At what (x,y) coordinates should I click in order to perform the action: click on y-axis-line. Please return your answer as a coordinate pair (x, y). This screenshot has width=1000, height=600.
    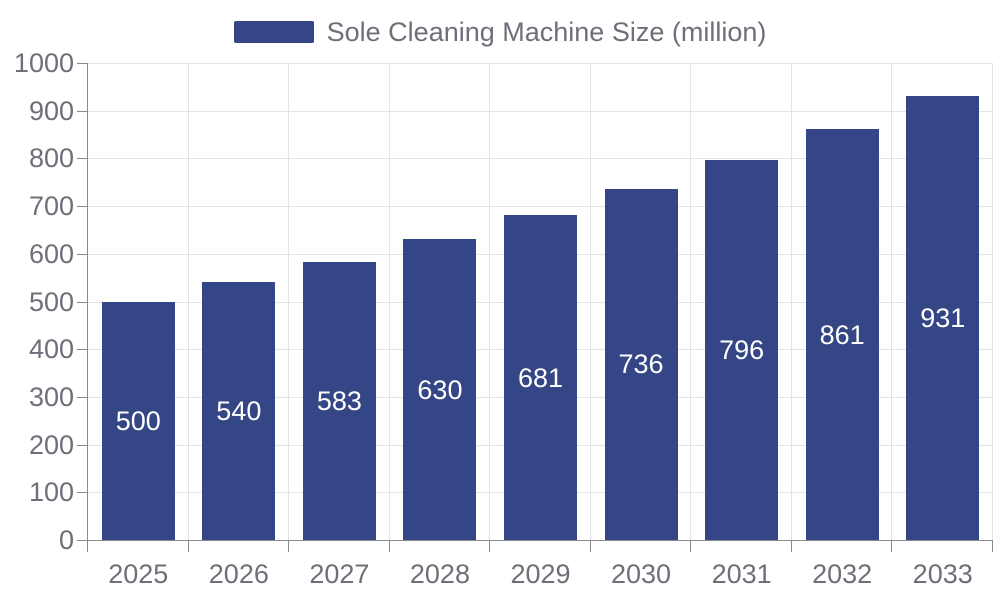
    Looking at the image, I should click on (87, 301).